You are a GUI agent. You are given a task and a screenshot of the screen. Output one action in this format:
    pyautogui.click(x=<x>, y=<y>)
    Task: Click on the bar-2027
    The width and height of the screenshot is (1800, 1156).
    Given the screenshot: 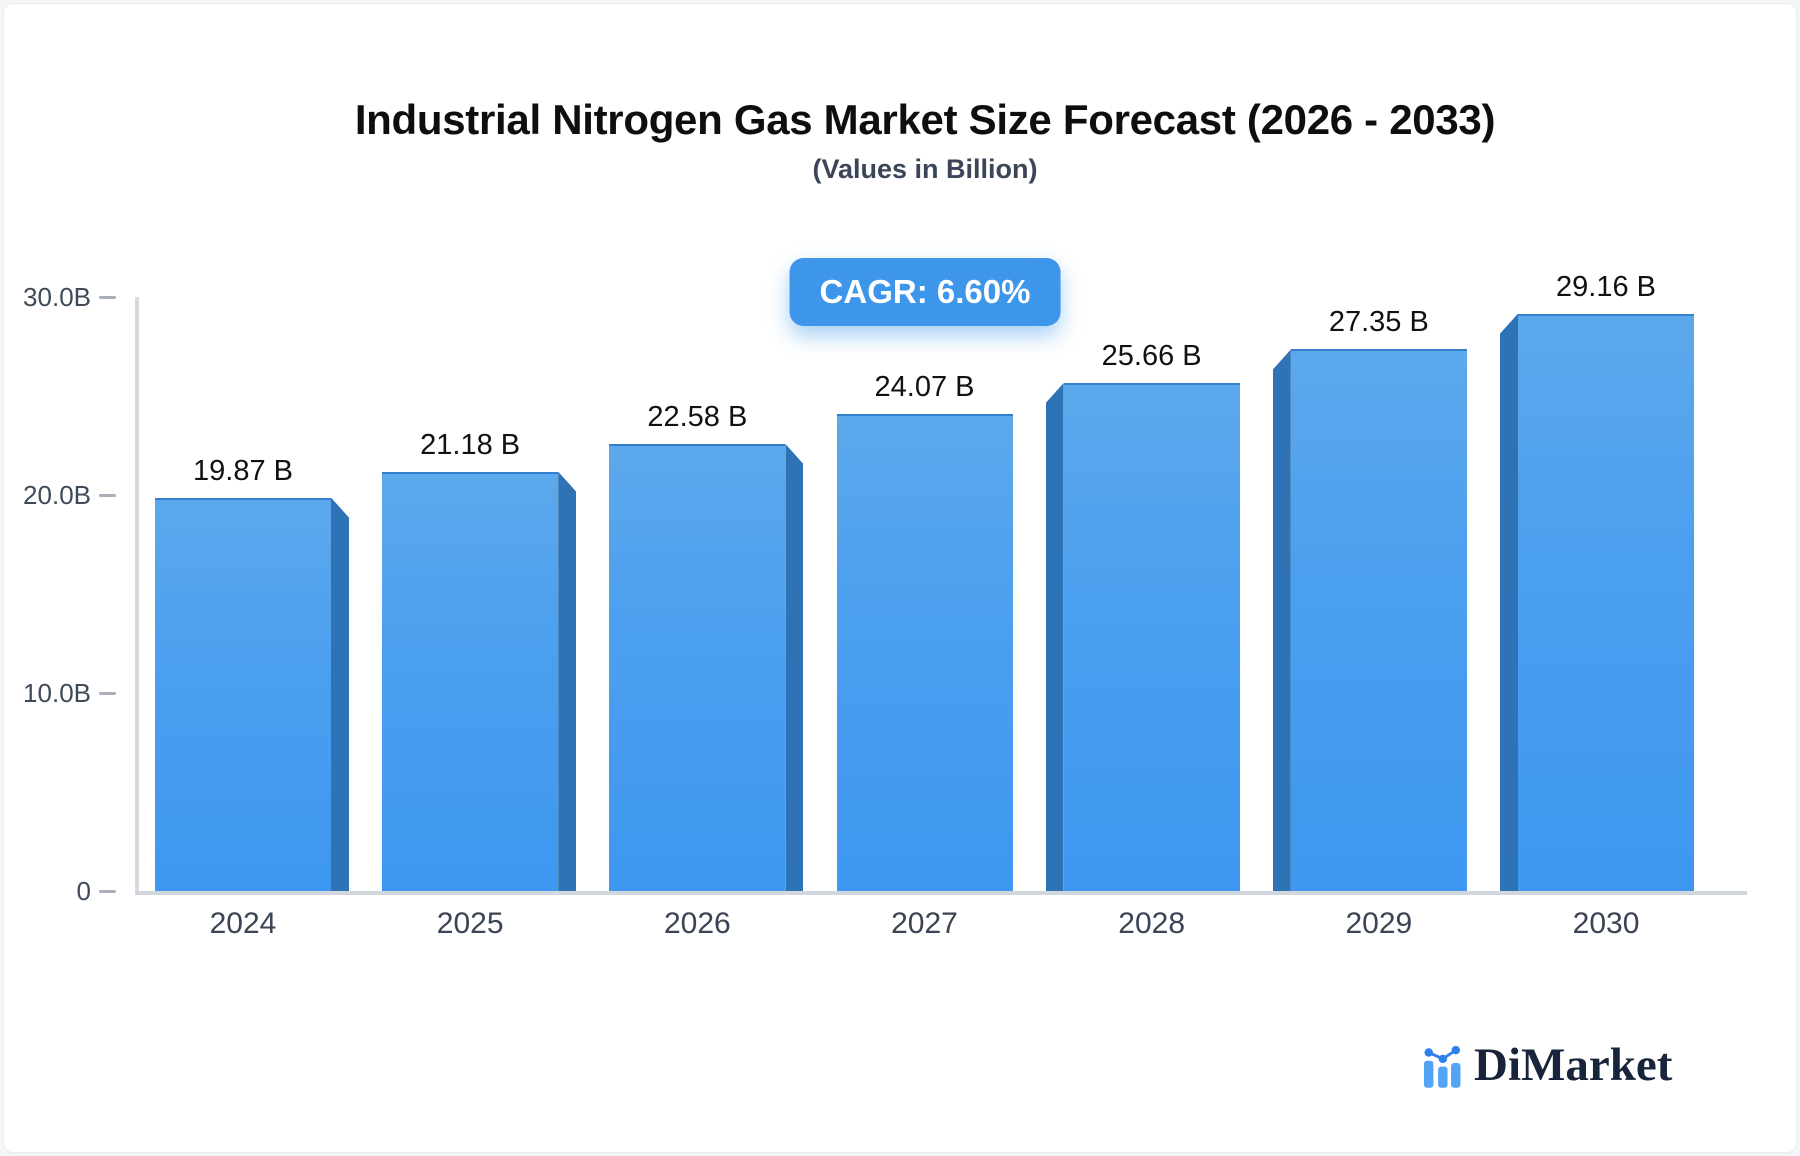 What is the action you would take?
    pyautogui.click(x=924, y=652)
    